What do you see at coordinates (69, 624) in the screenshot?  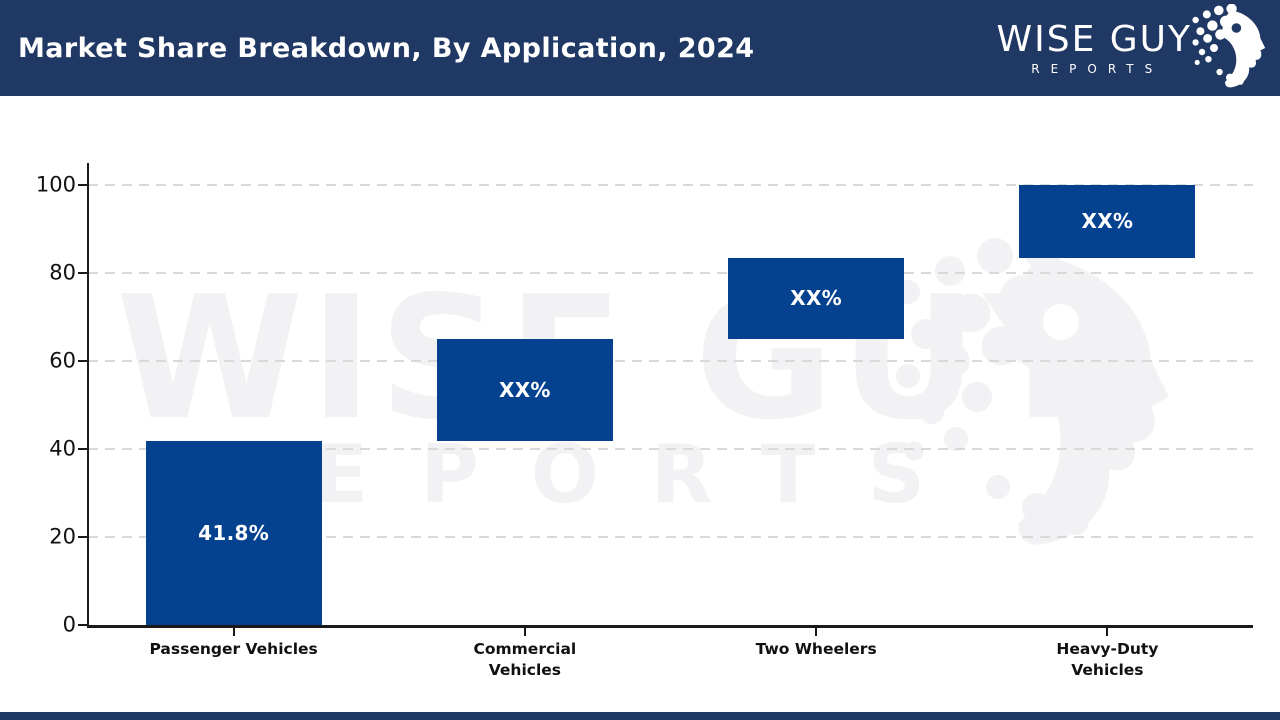 I see `y-tick-label: 0` at bounding box center [69, 624].